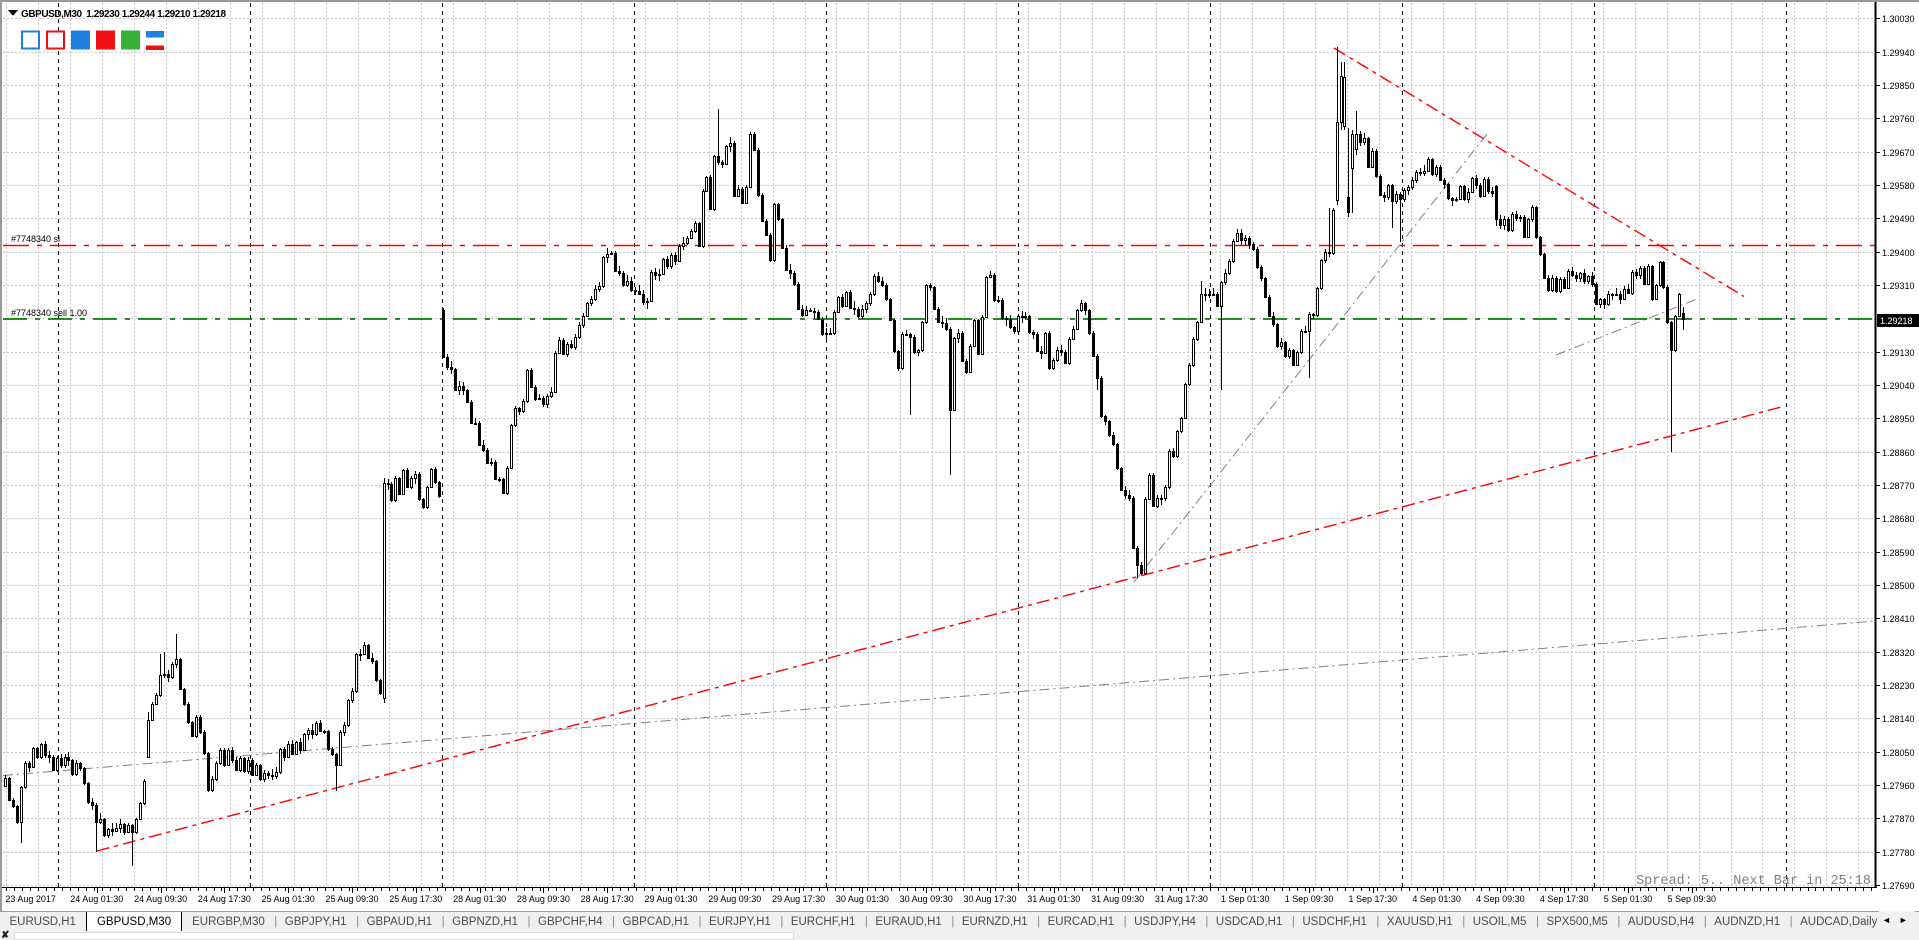 The width and height of the screenshot is (1919, 940). What do you see at coordinates (1898, 753) in the screenshot?
I see `svg-text: 1.28050` at bounding box center [1898, 753].